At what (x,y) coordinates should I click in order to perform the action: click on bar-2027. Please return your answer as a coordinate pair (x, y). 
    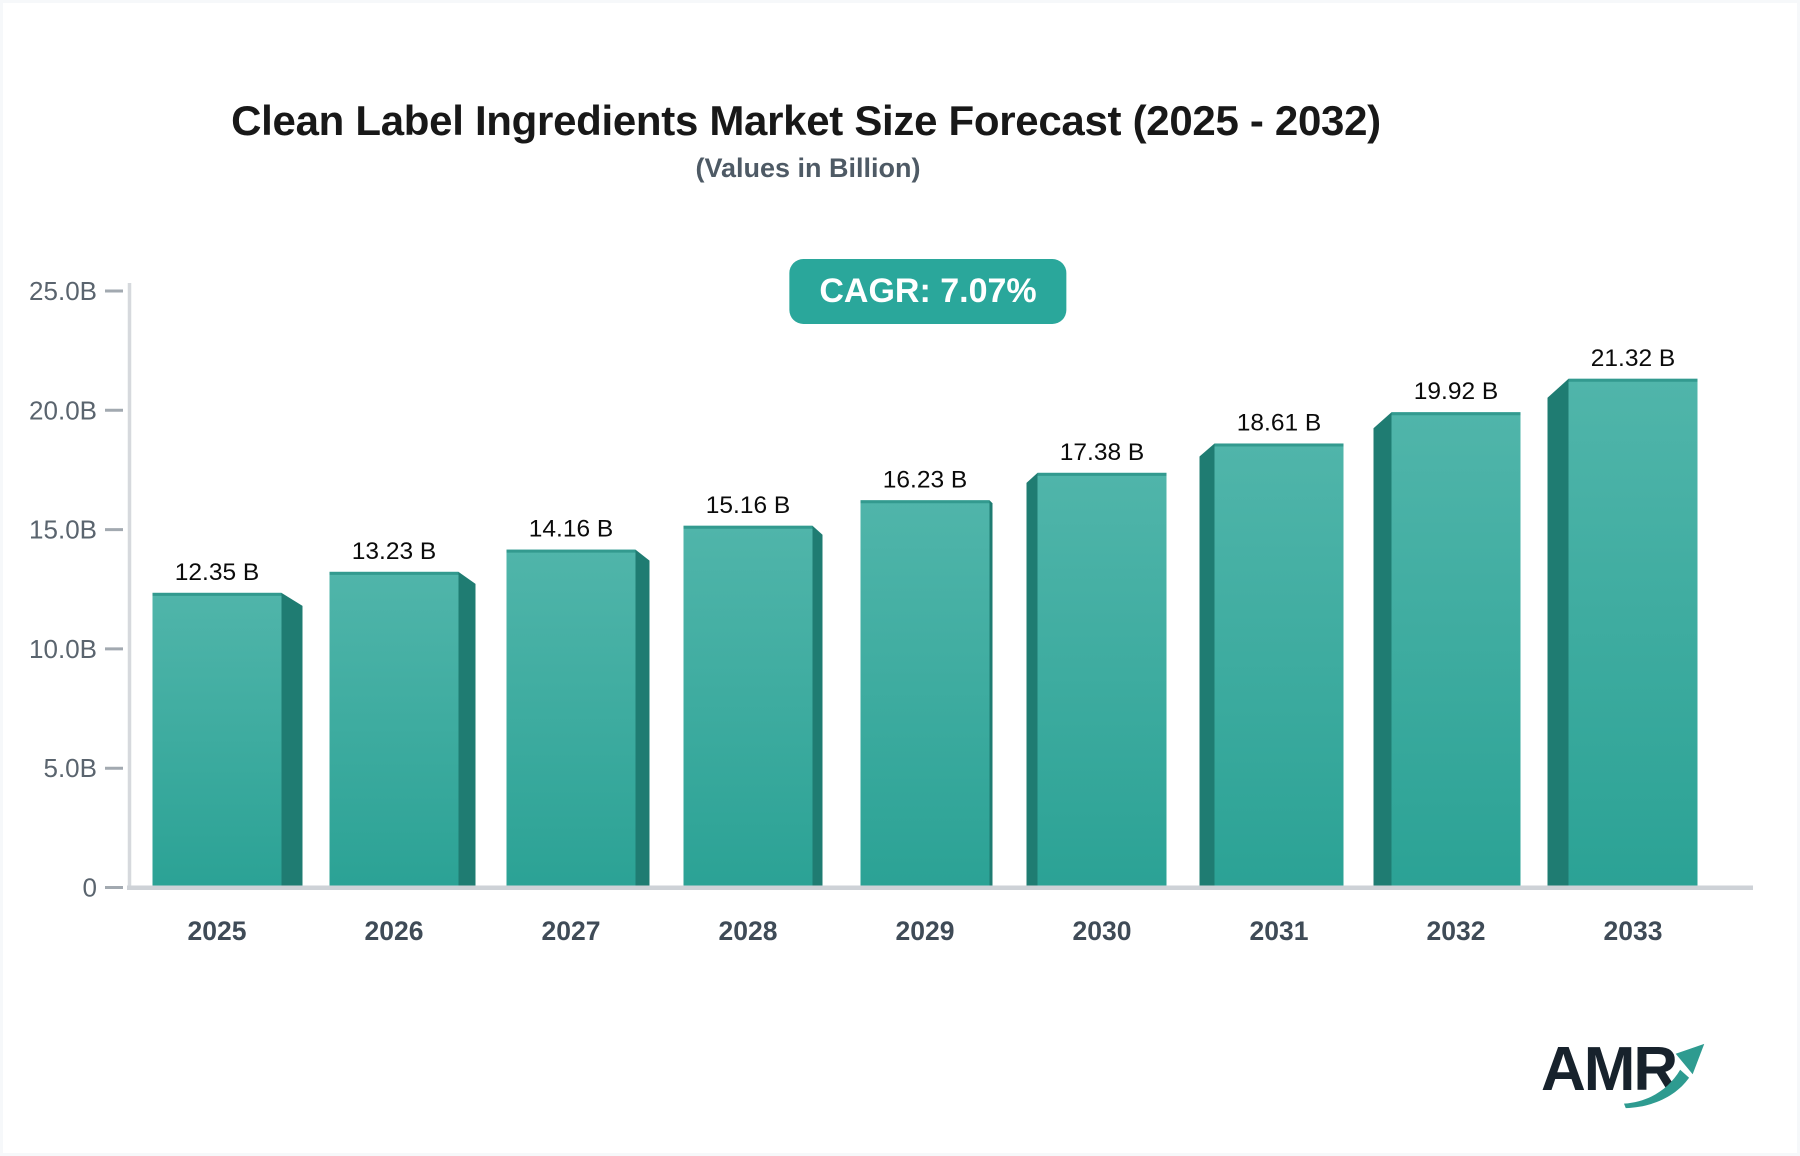
    Looking at the image, I should click on (571, 718).